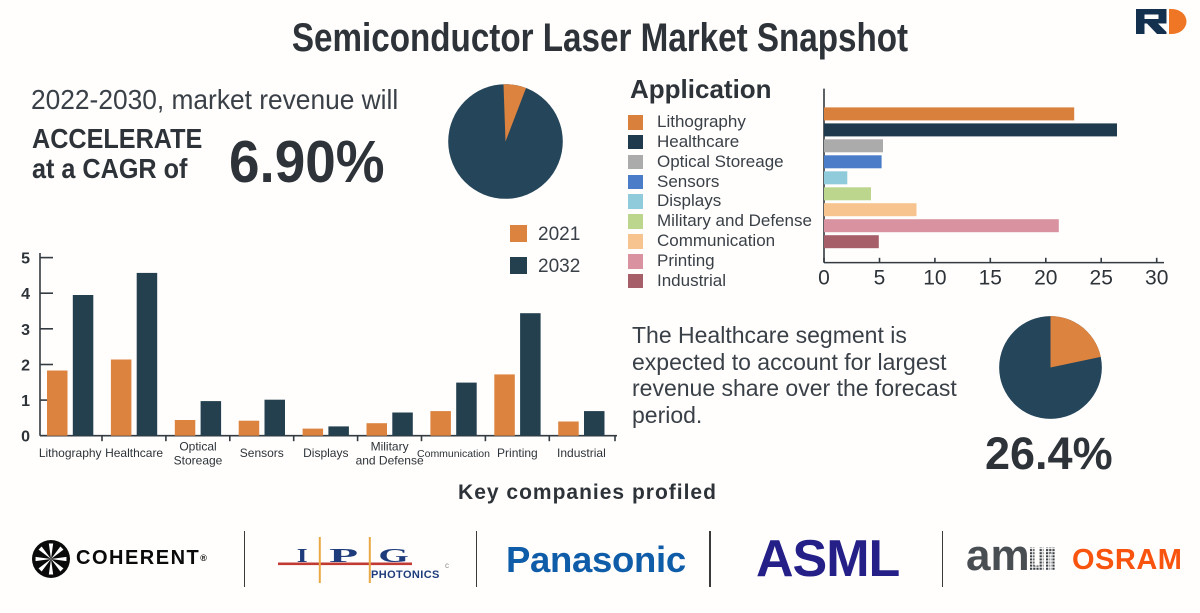  I want to click on svg-text: I, so click(302, 556).